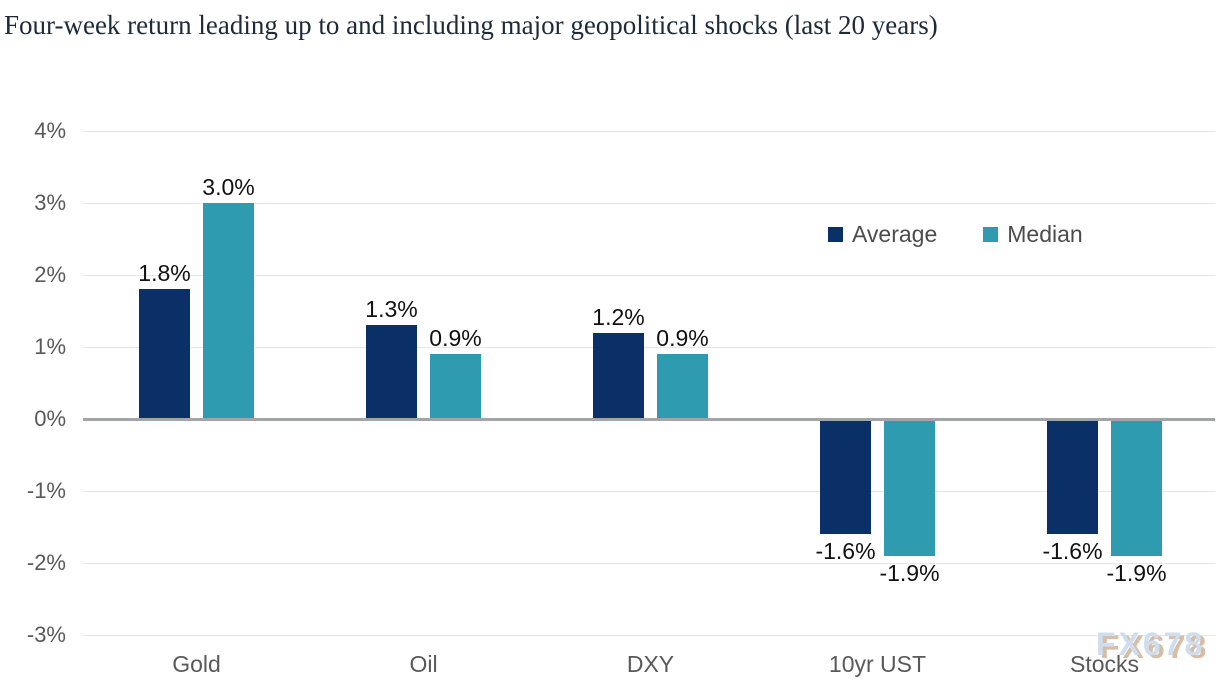 The height and width of the screenshot is (686, 1232). Describe the element at coordinates (649, 131) in the screenshot. I see `gridline-4%` at that location.